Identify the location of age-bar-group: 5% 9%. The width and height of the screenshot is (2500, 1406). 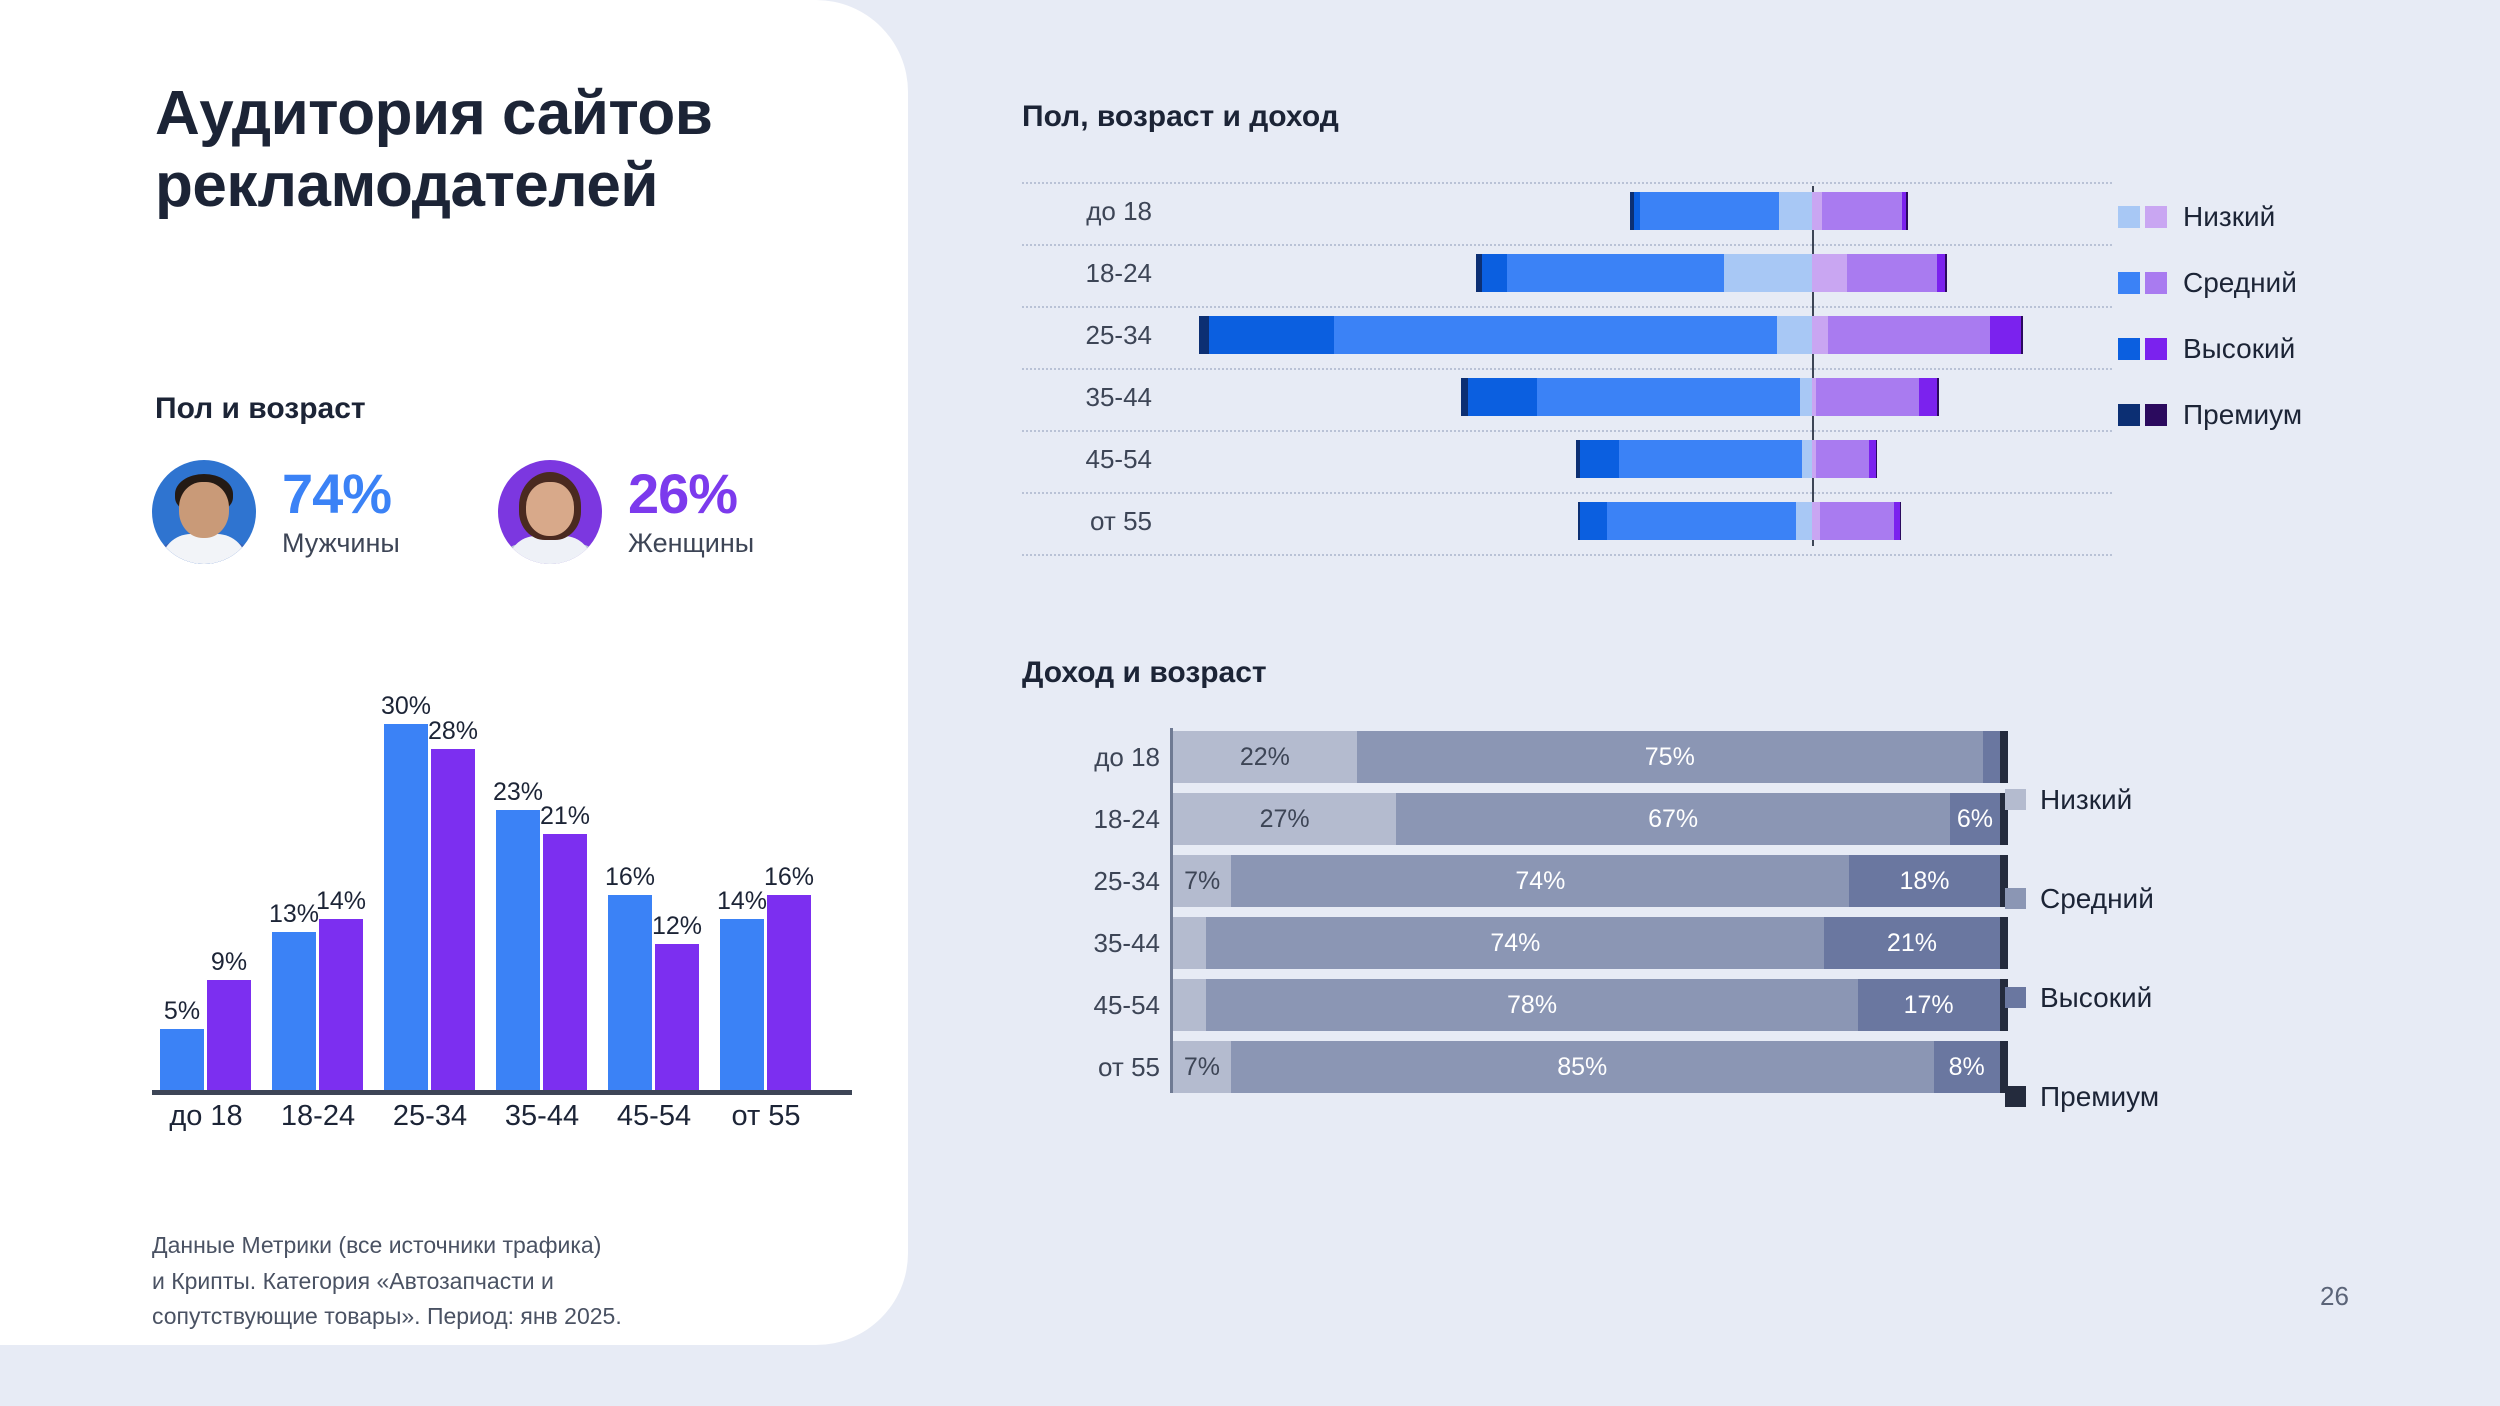
(205, 1019).